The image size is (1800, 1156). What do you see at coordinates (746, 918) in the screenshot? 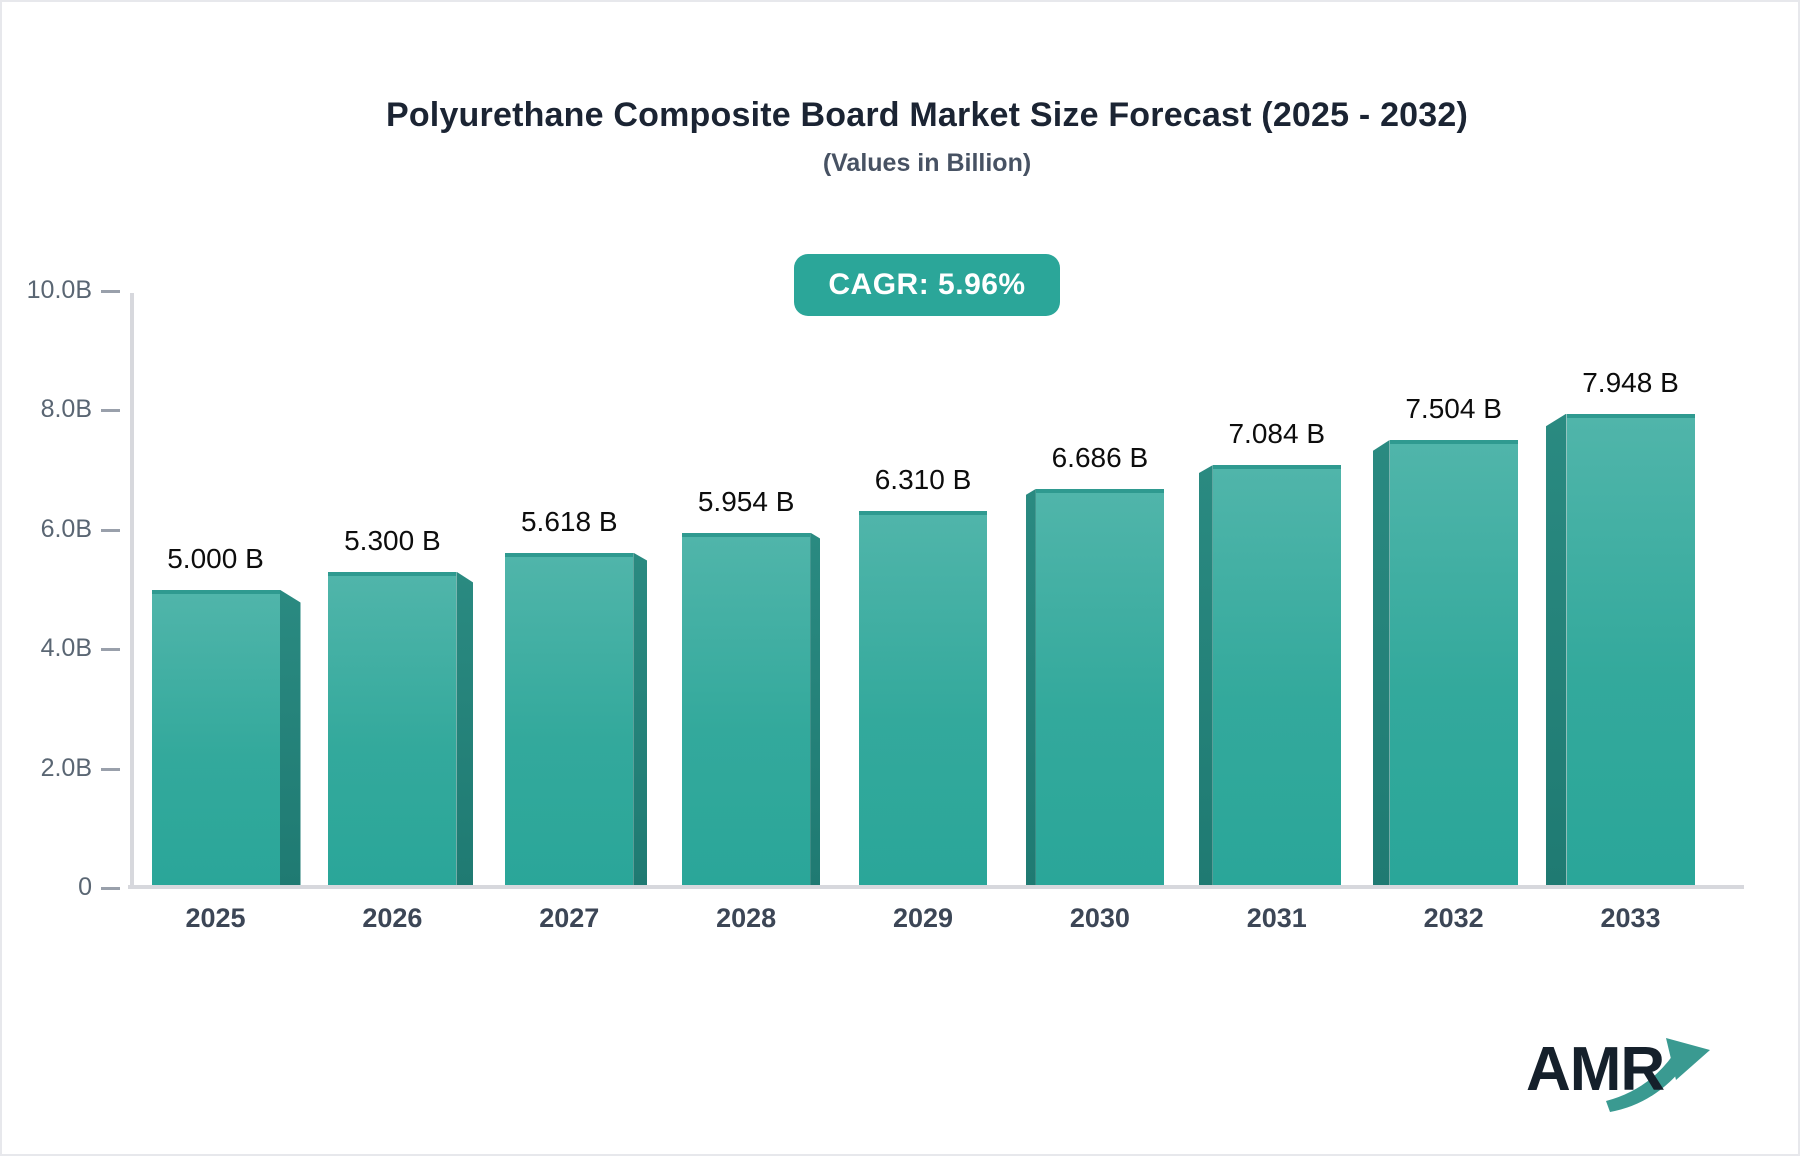
I see `x-axis-label: 2028` at bounding box center [746, 918].